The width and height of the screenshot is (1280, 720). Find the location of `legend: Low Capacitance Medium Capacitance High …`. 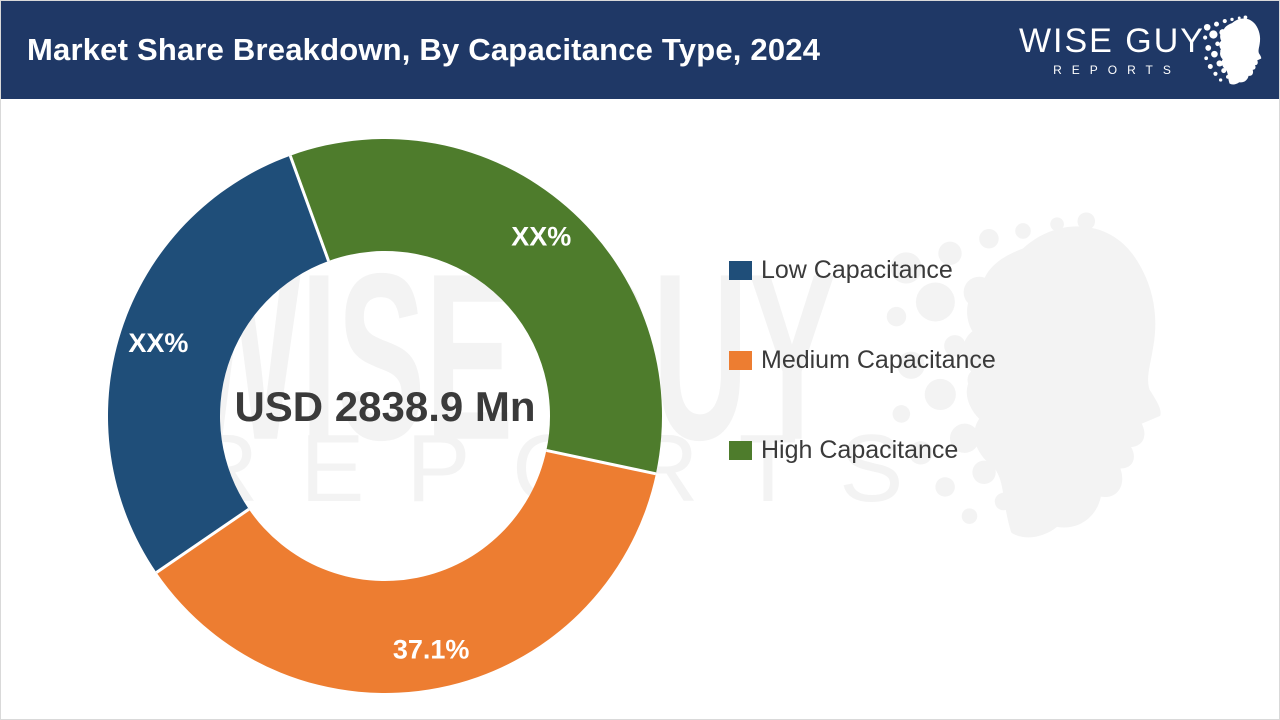

legend: Low Capacitance Medium Capacitance High … is located at coordinates (862, 360).